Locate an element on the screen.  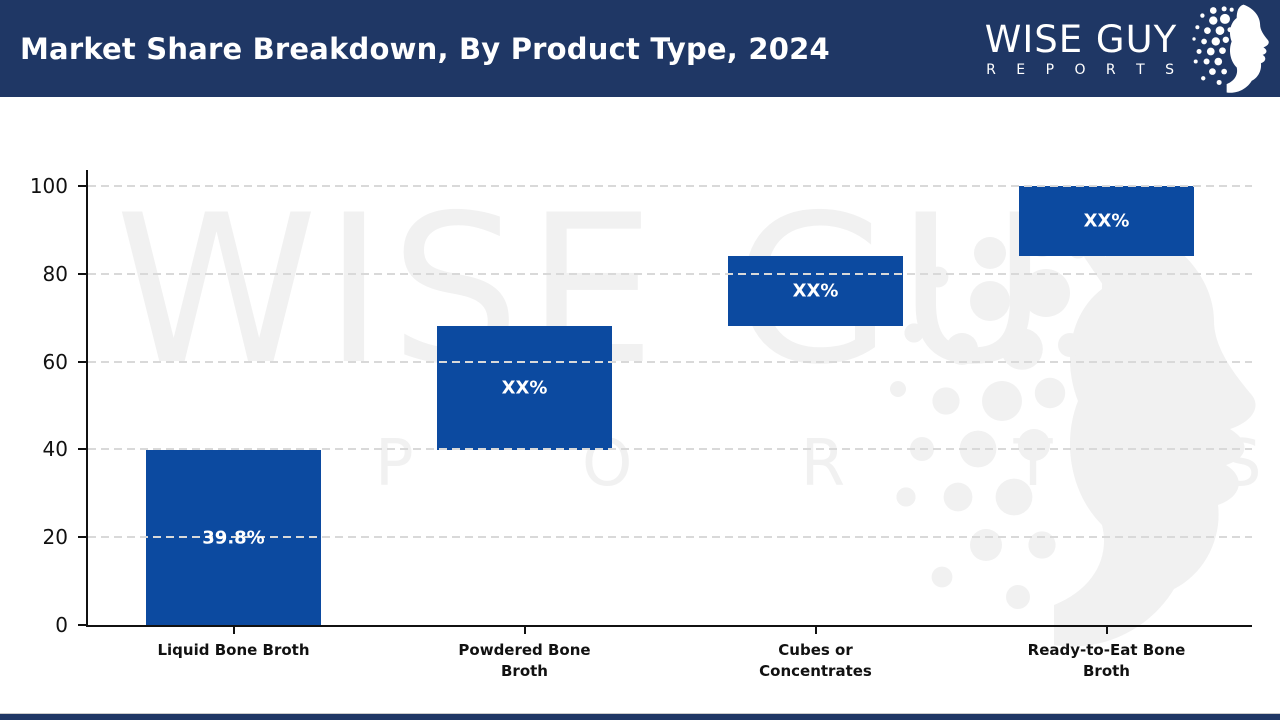
y-tick-label: 100 is located at coordinates (48, 186).